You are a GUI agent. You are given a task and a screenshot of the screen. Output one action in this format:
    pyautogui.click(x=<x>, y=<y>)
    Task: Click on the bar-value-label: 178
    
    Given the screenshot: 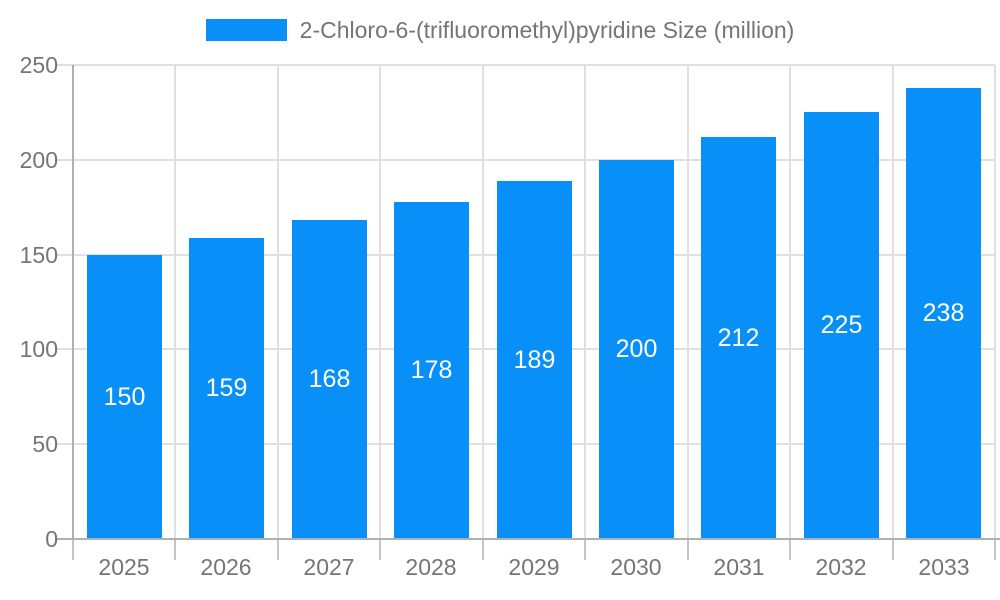 What is the action you would take?
    pyautogui.click(x=431, y=370)
    